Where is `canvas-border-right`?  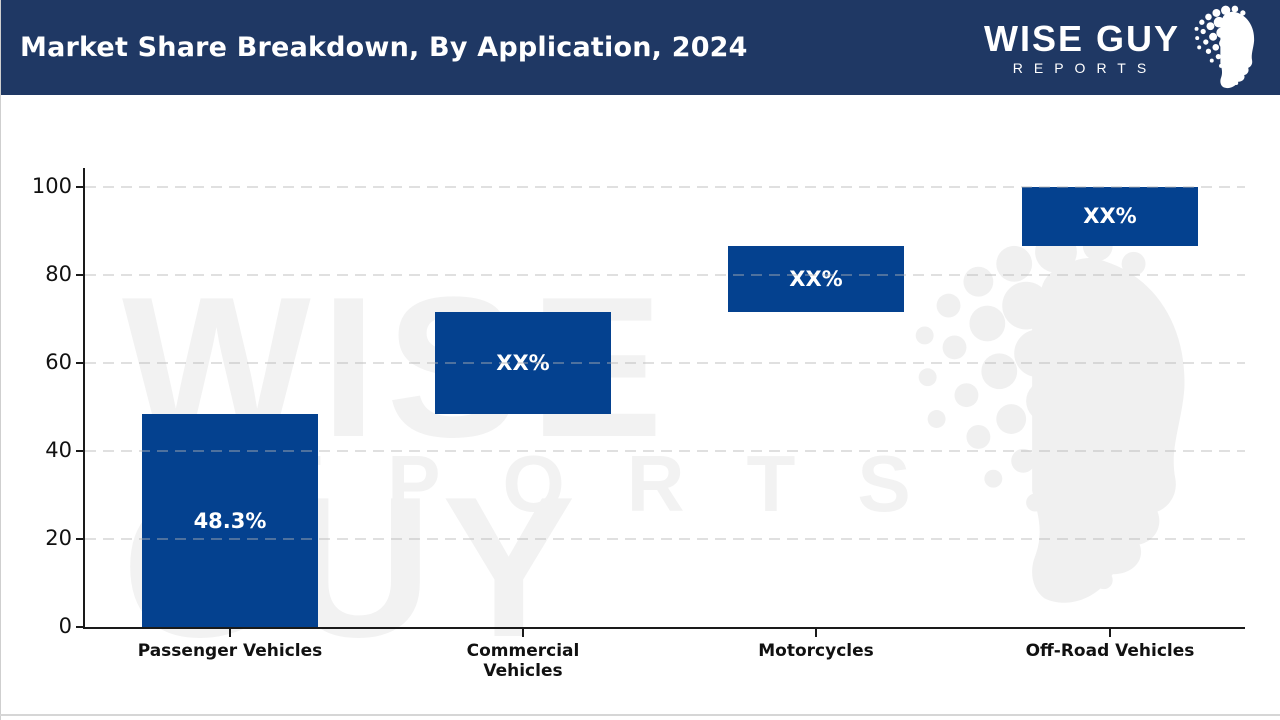
canvas-border-right is located at coordinates (0, 360).